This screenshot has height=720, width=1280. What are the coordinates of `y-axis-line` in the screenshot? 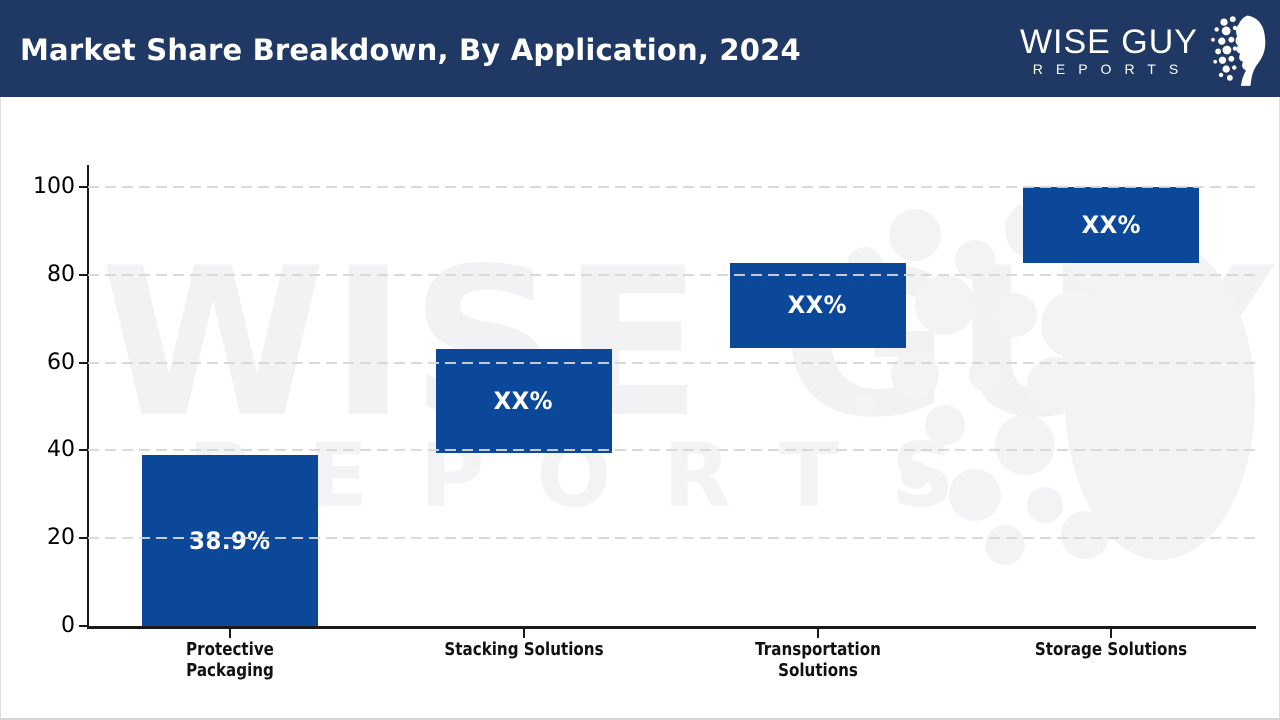 It's located at (88, 397).